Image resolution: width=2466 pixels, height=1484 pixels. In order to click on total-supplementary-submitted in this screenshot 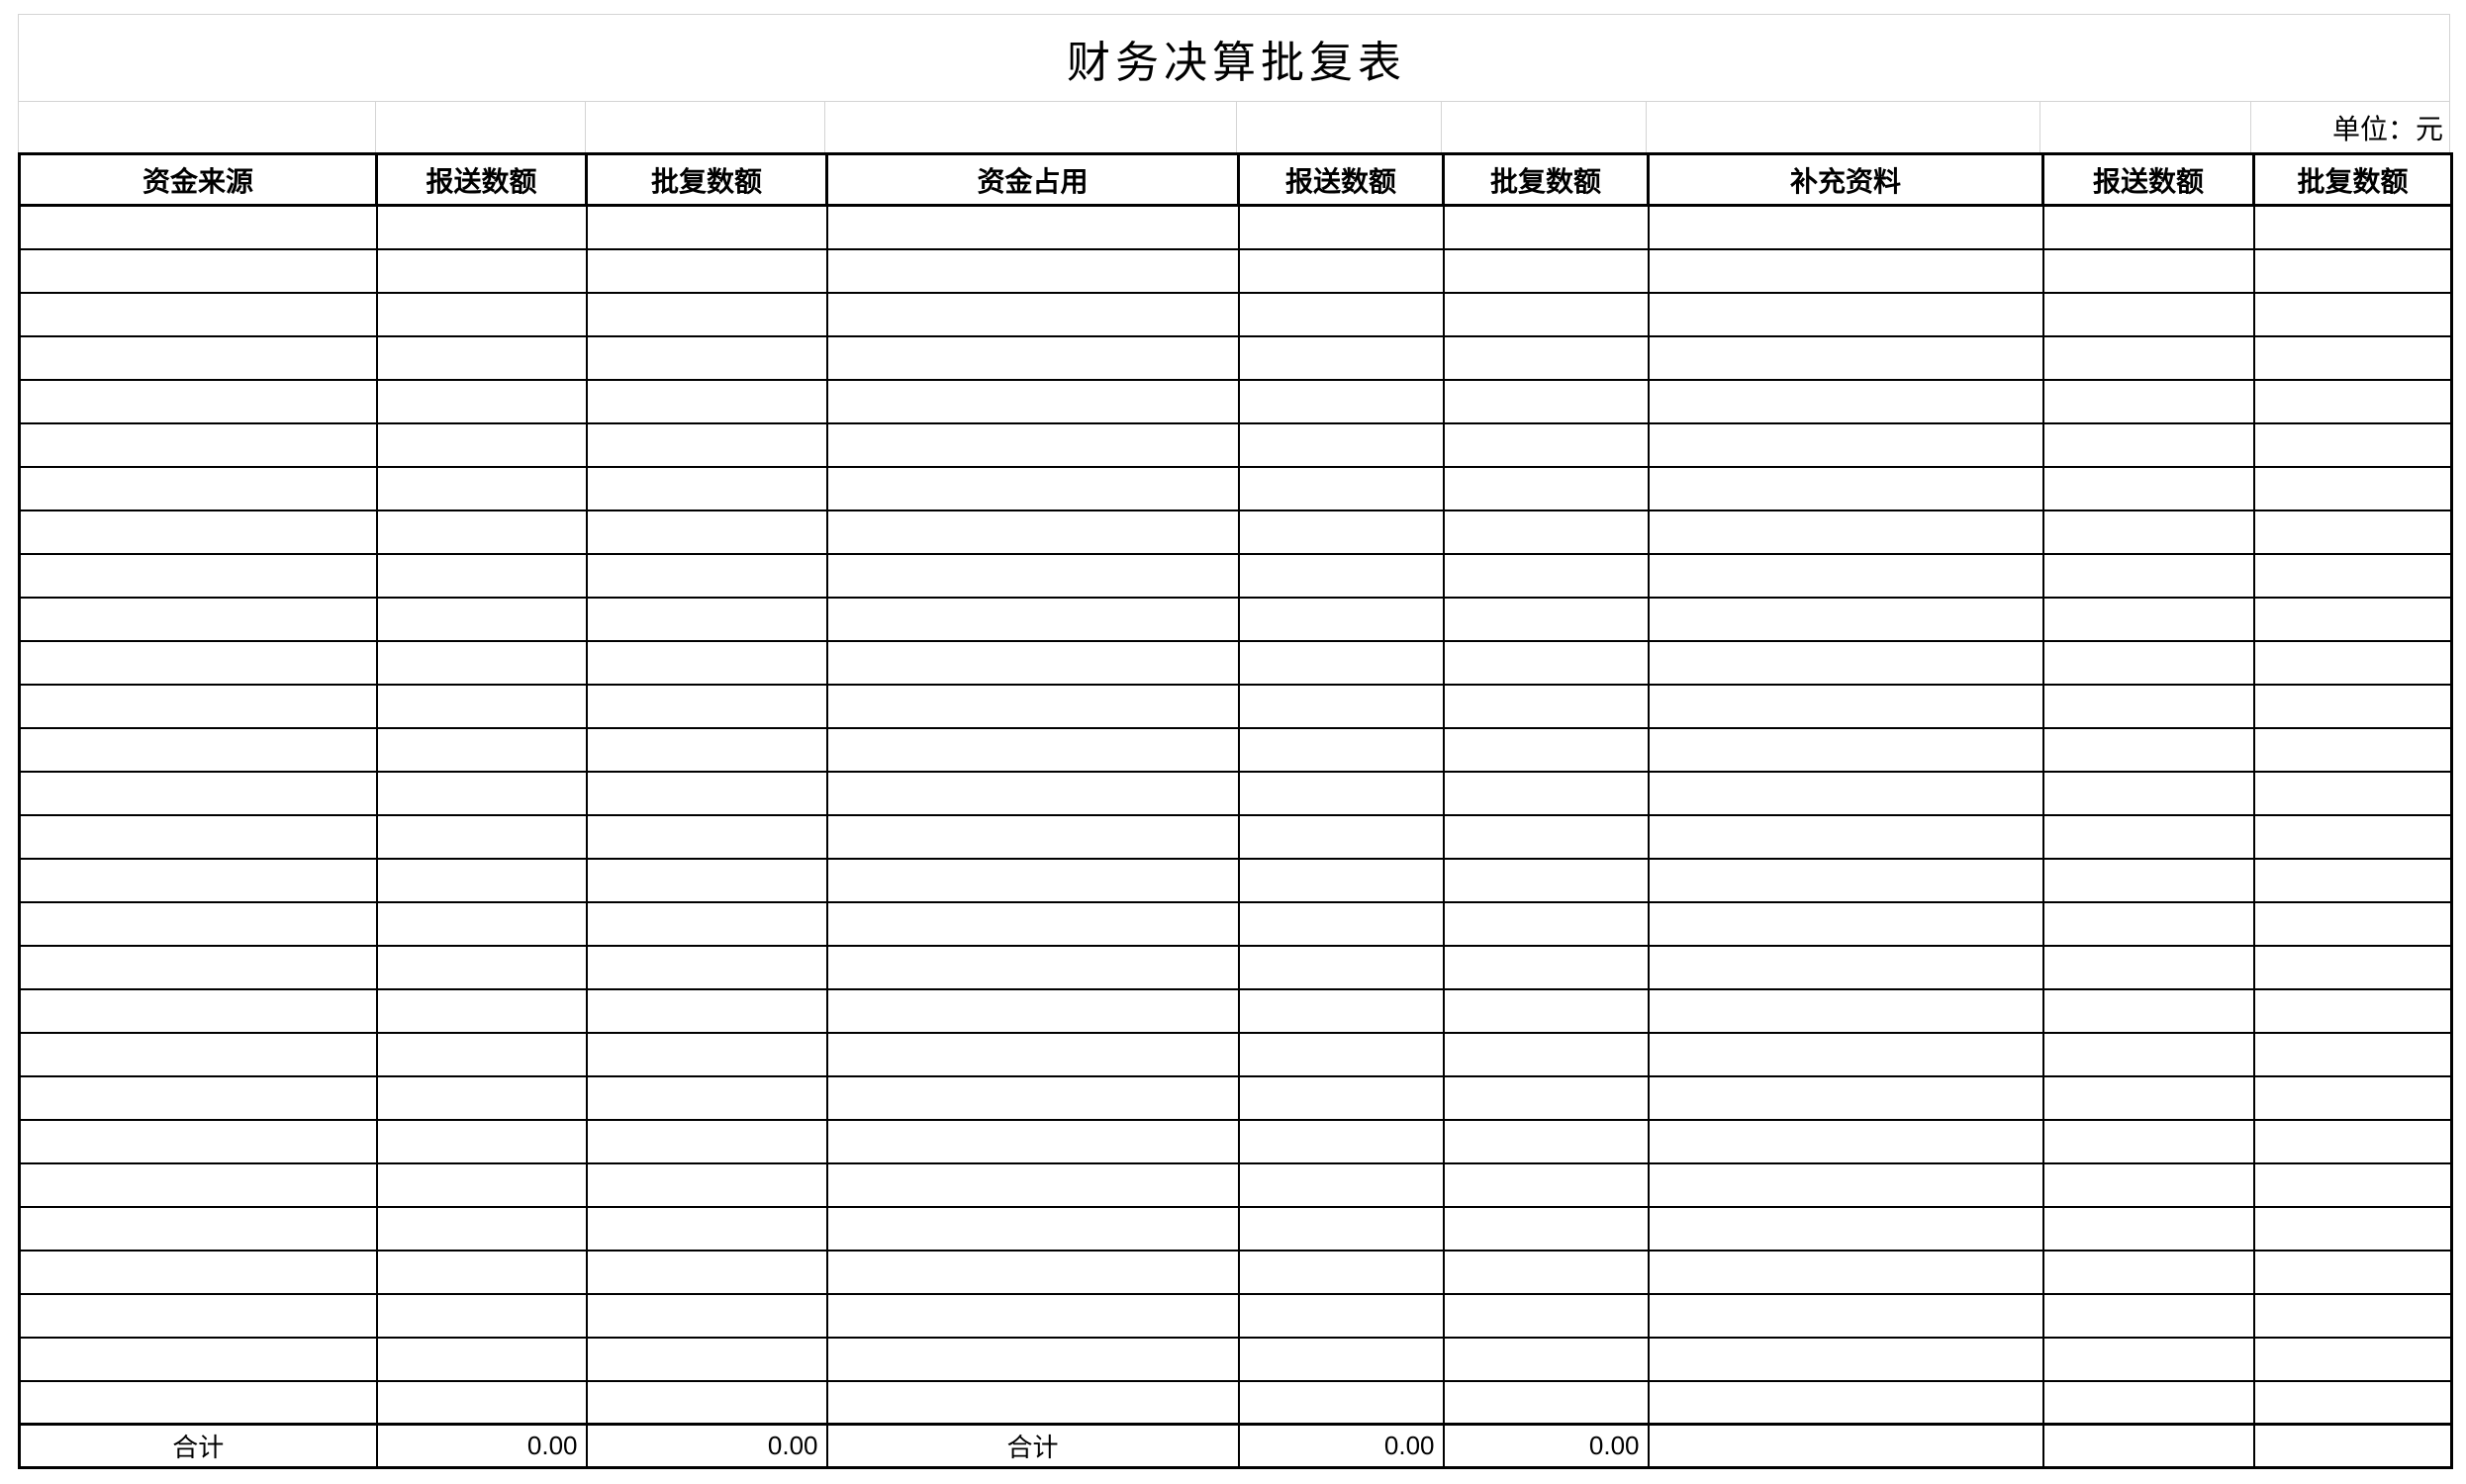, I will do `click(2148, 1446)`.